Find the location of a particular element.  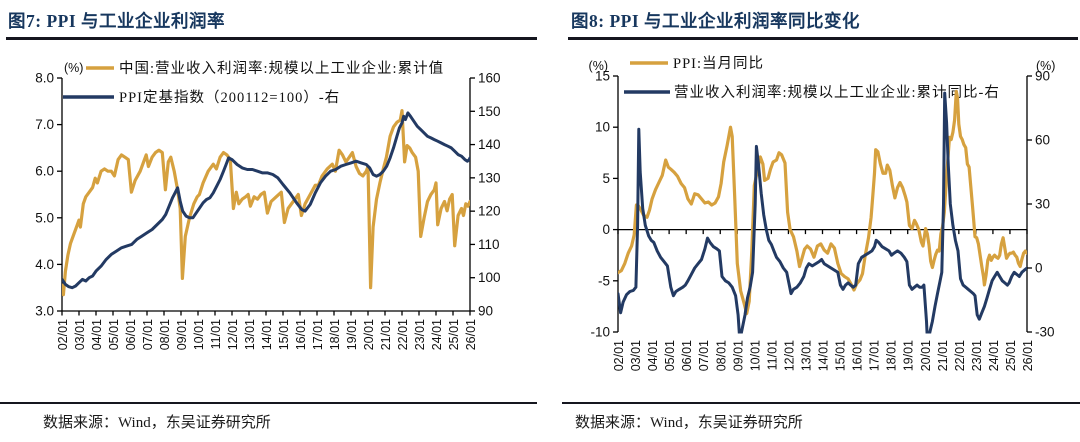

fig7-x-tick-label: 22/01 is located at coordinates (403, 334).